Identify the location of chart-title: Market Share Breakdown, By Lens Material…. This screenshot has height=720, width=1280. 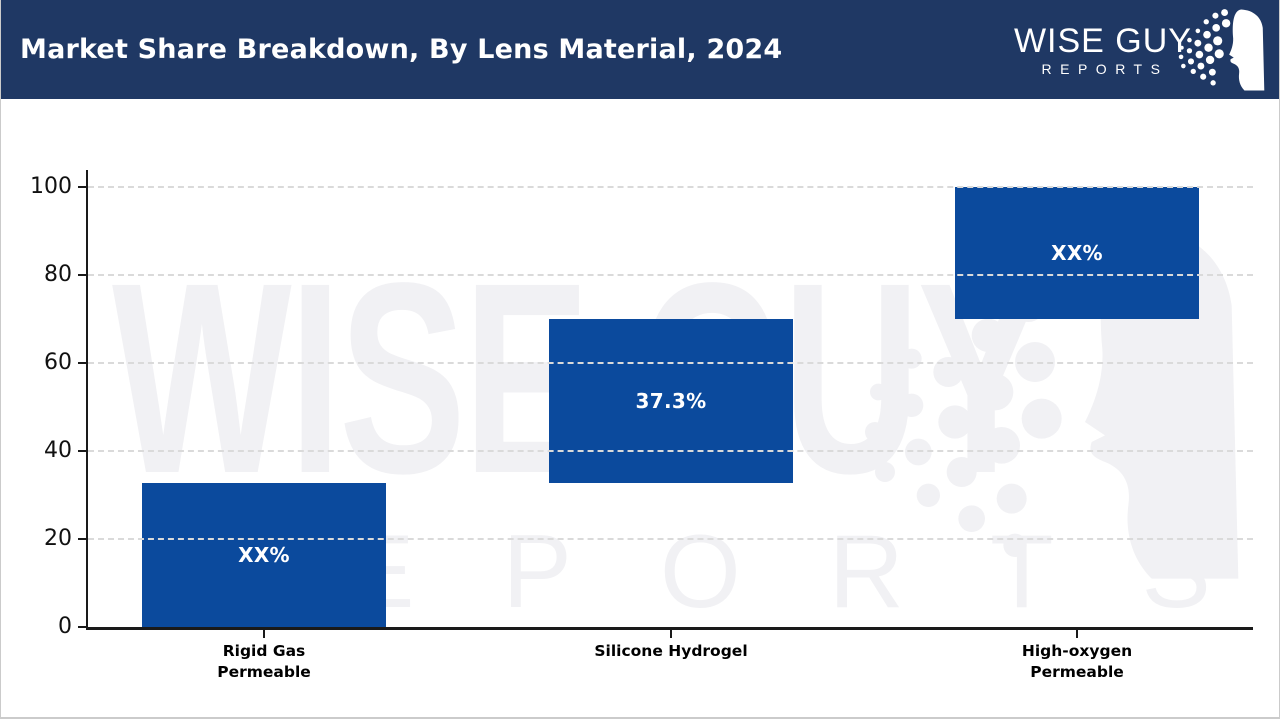
(401, 49).